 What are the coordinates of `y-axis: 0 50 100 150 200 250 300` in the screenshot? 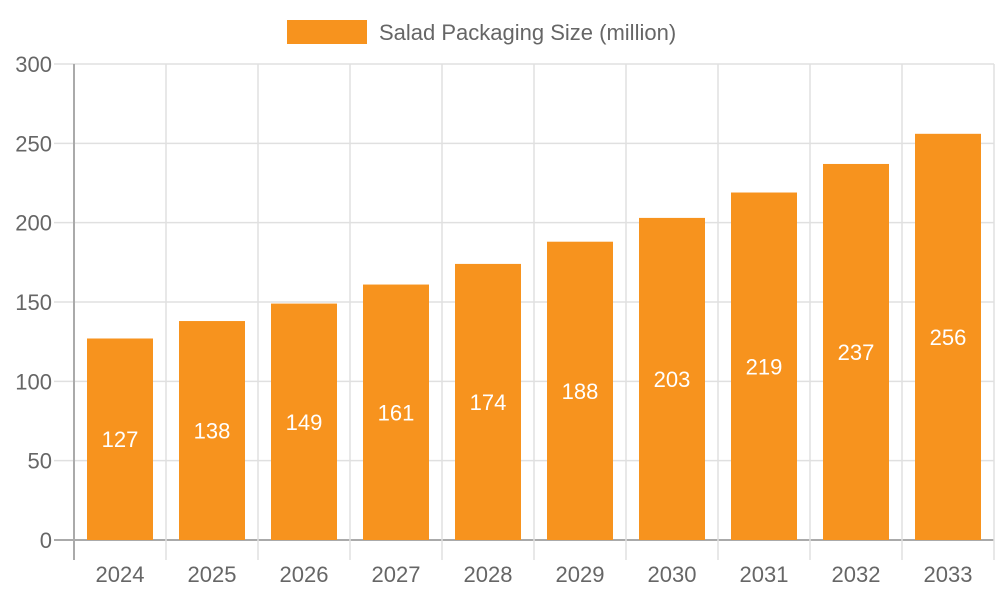 It's located at (33, 302).